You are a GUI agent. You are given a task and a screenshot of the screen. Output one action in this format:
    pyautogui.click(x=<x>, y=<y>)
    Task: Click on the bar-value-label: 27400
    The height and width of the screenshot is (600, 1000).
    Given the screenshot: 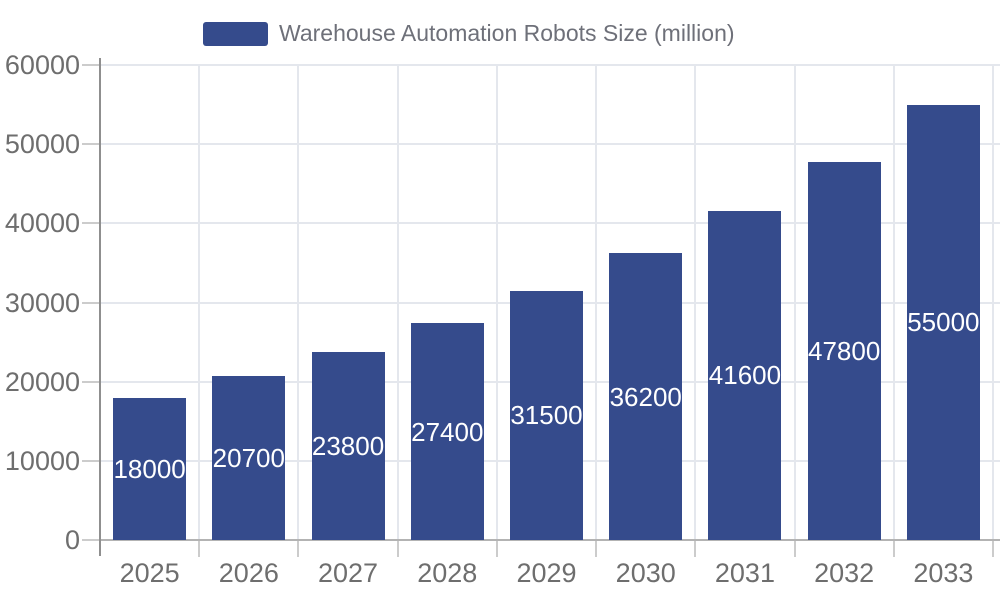 What is the action you would take?
    pyautogui.click(x=447, y=431)
    